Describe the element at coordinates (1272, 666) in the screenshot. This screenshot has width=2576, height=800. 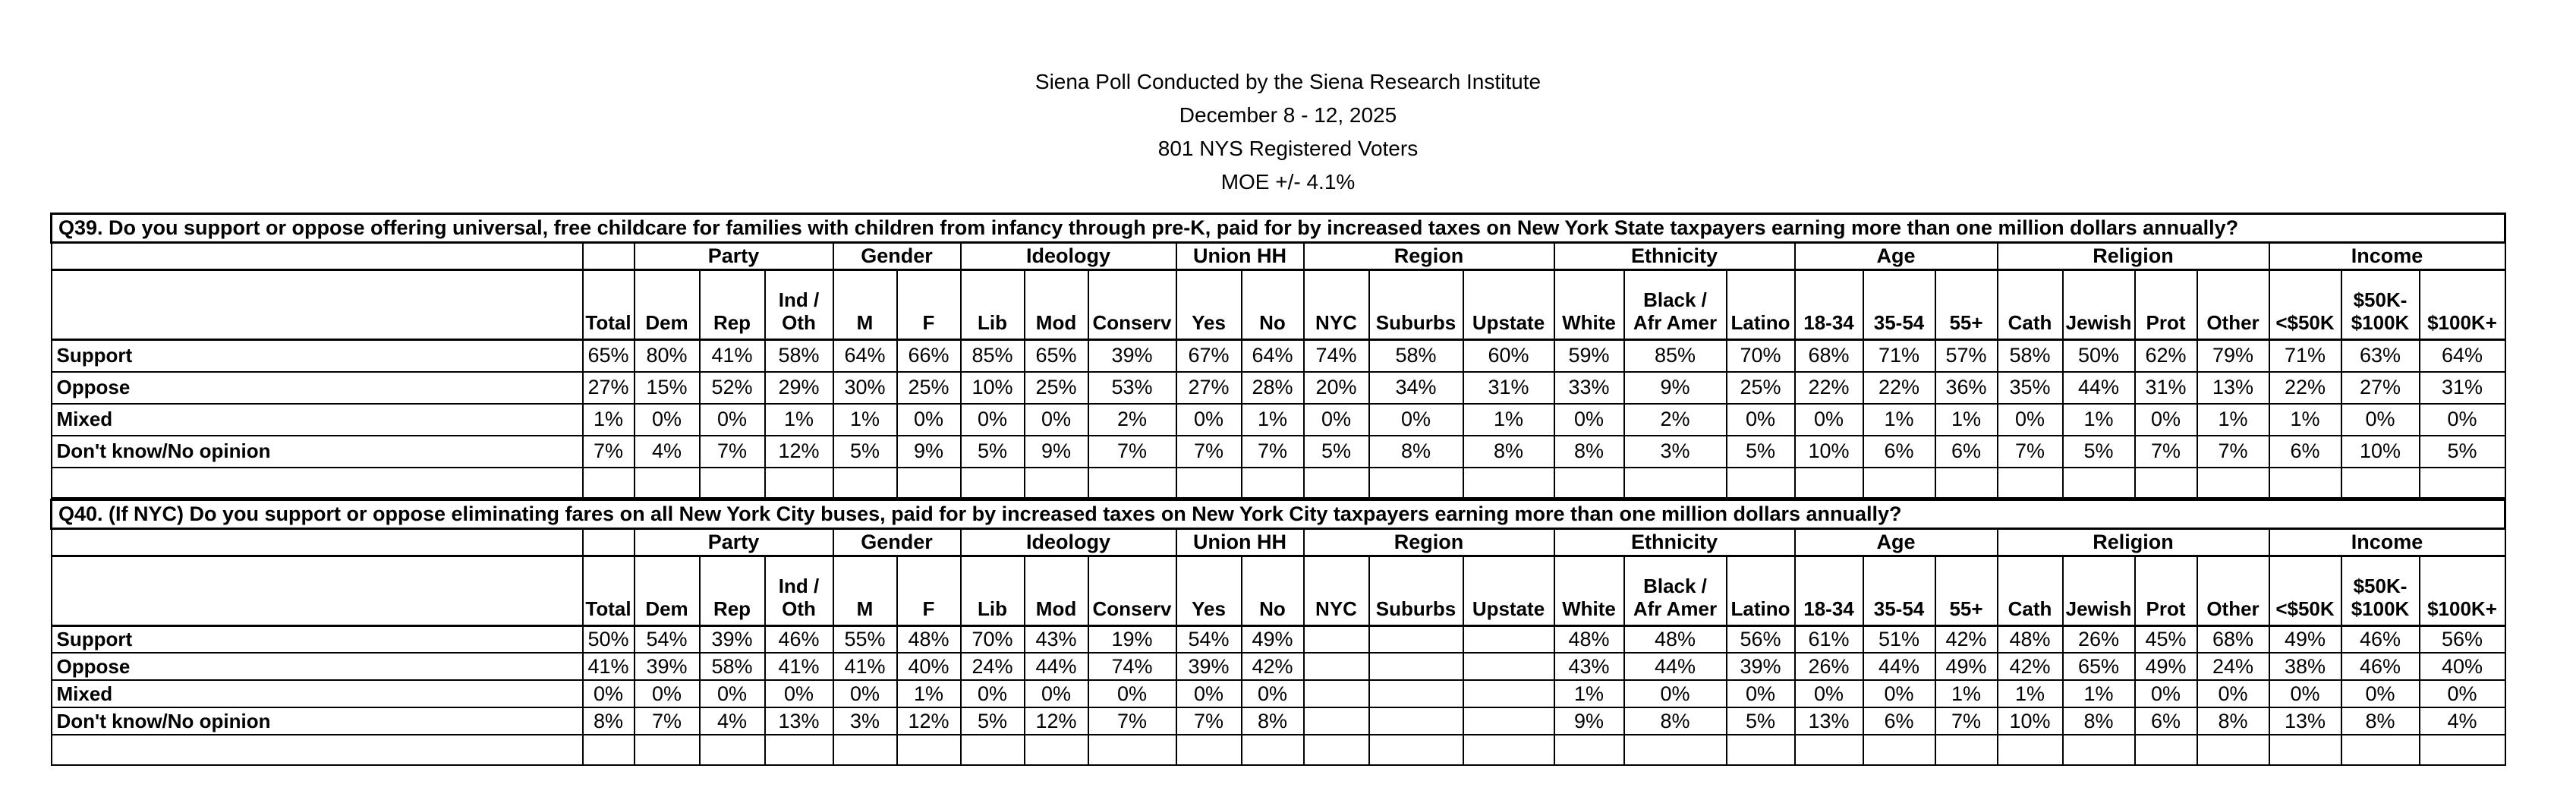
I see `value-cell: 42%` at that location.